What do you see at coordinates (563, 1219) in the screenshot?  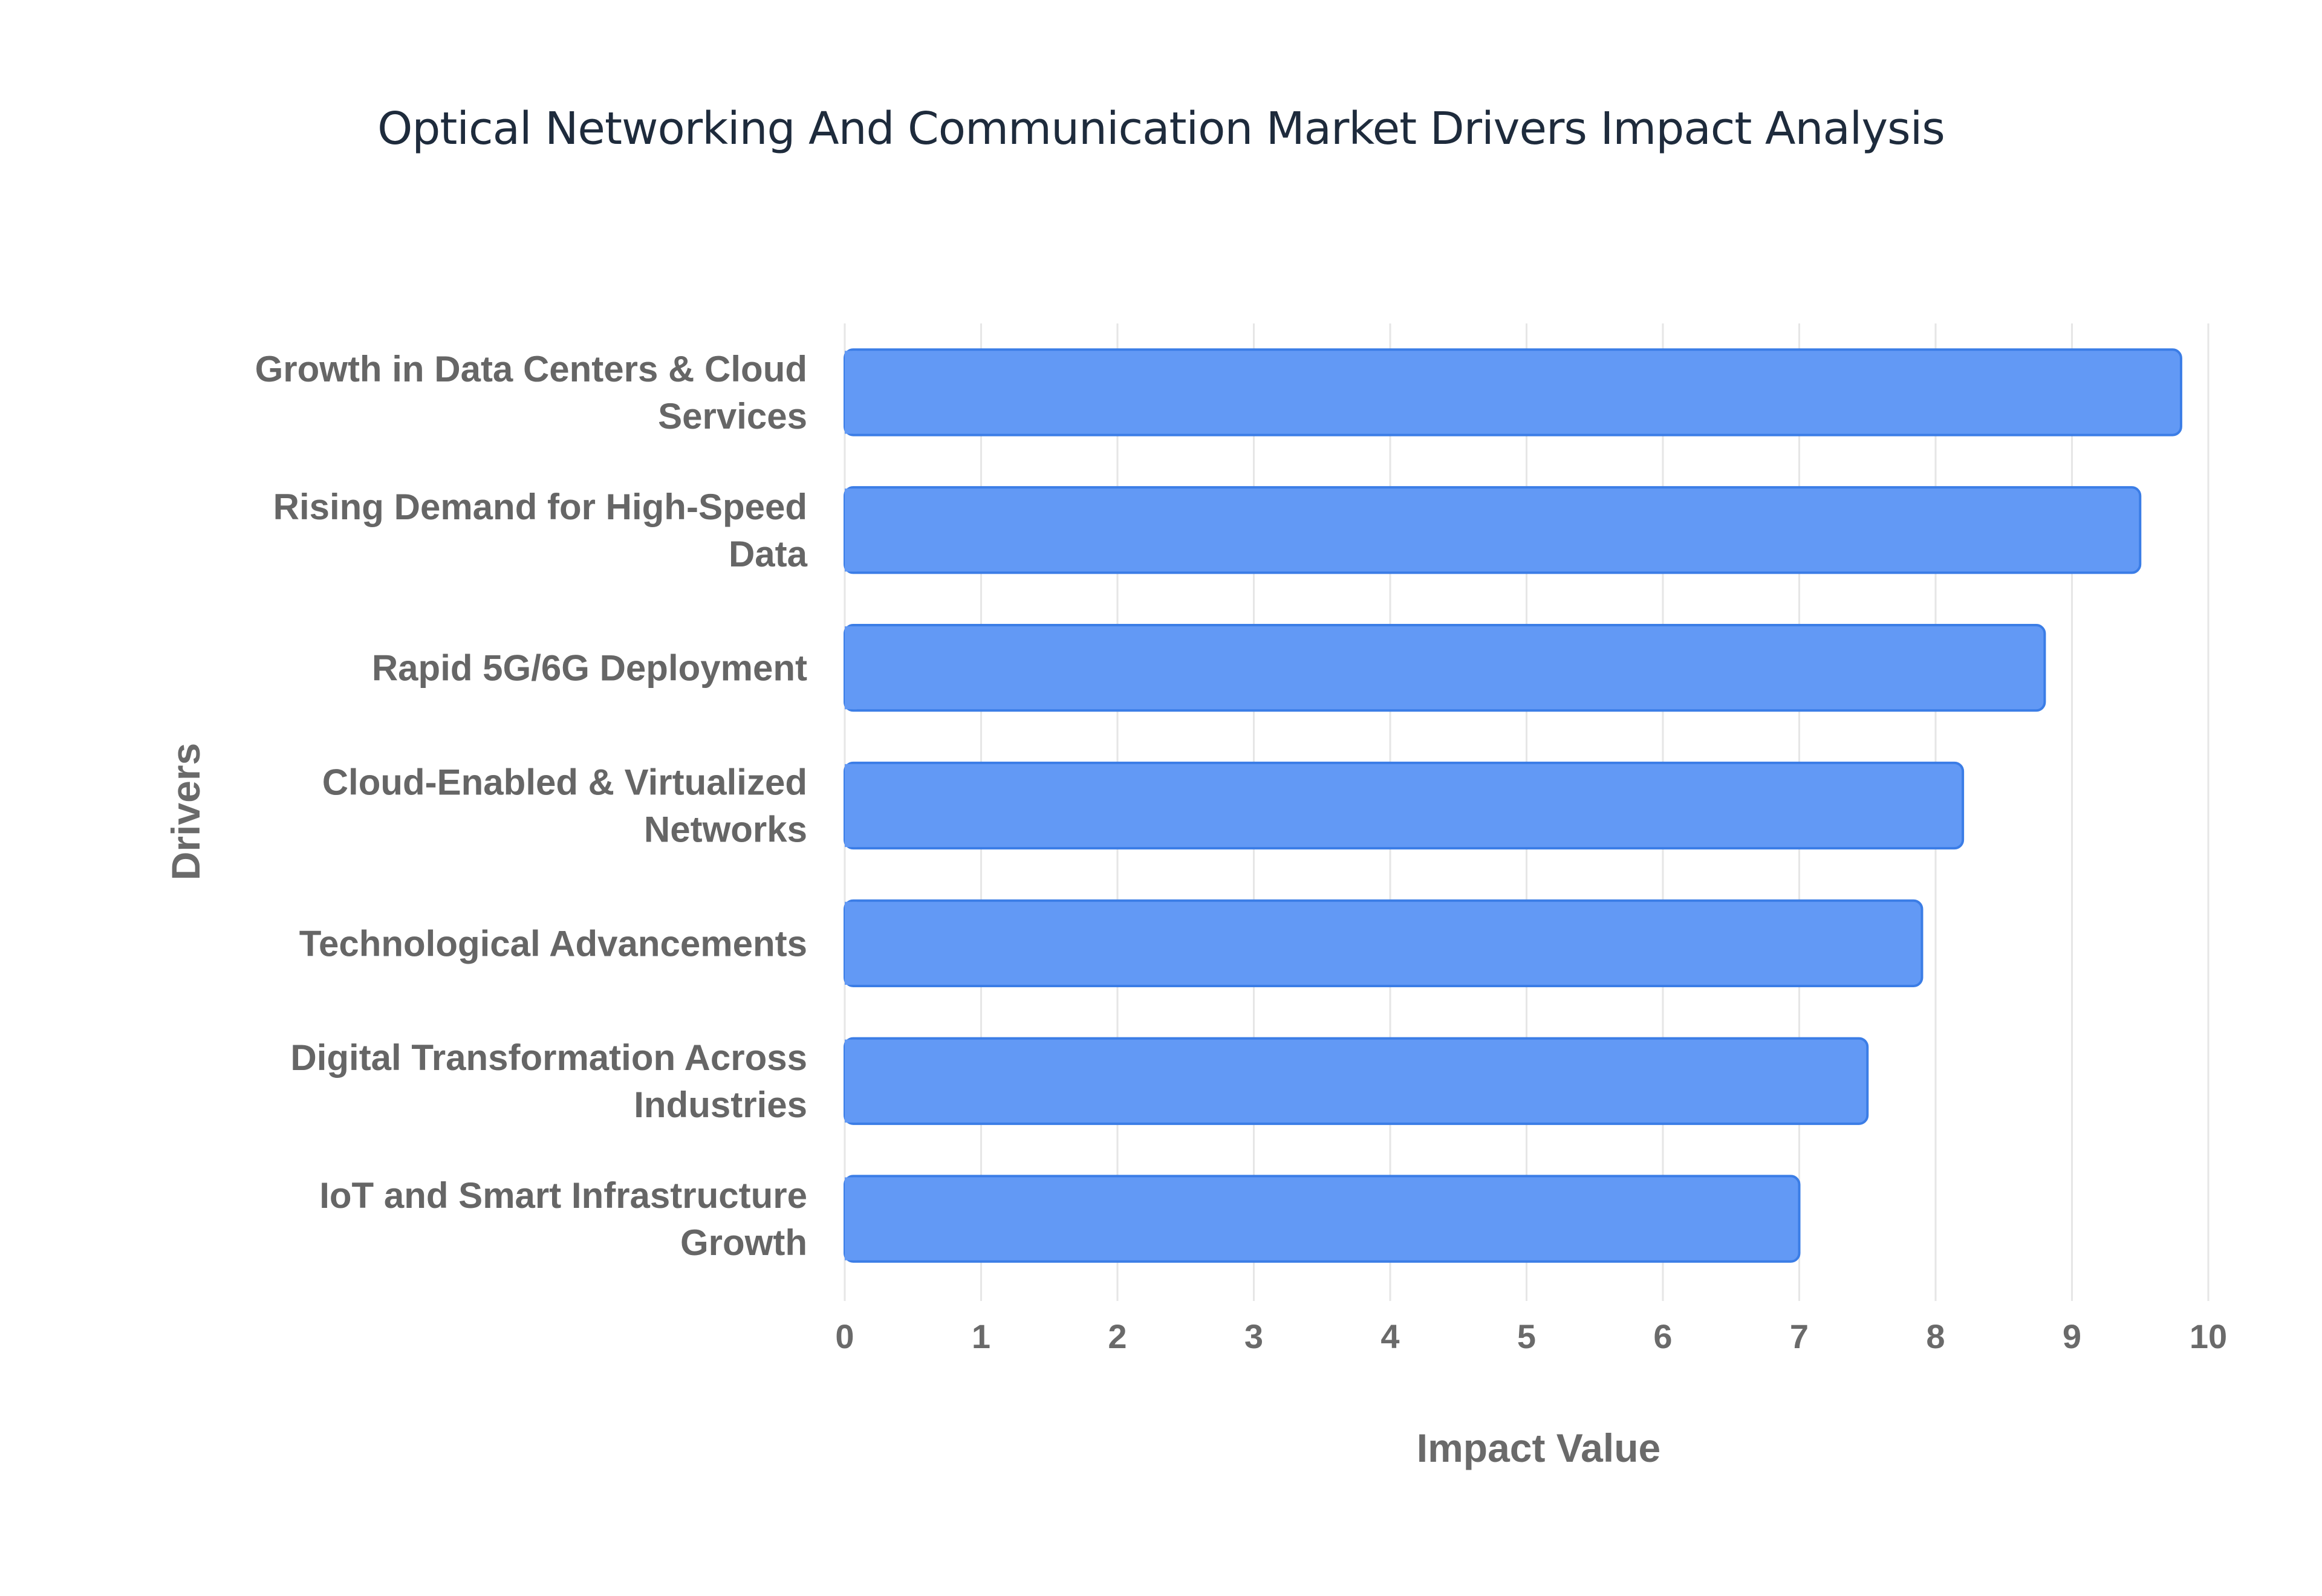 I see `category-label: IoT and Smart Infrastructure Growth` at bounding box center [563, 1219].